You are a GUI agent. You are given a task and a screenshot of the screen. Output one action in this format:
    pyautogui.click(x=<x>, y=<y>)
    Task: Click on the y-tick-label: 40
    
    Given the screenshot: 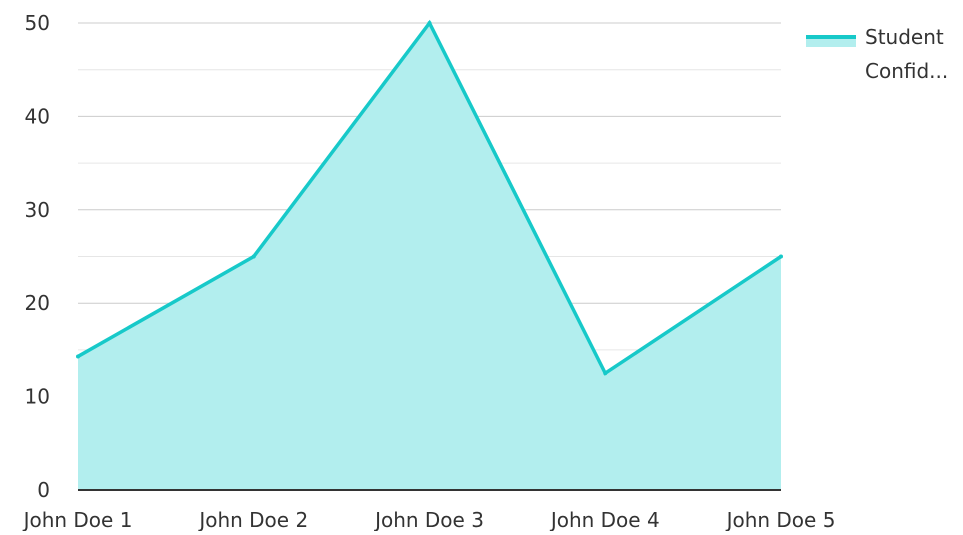 What is the action you would take?
    pyautogui.click(x=37, y=116)
    